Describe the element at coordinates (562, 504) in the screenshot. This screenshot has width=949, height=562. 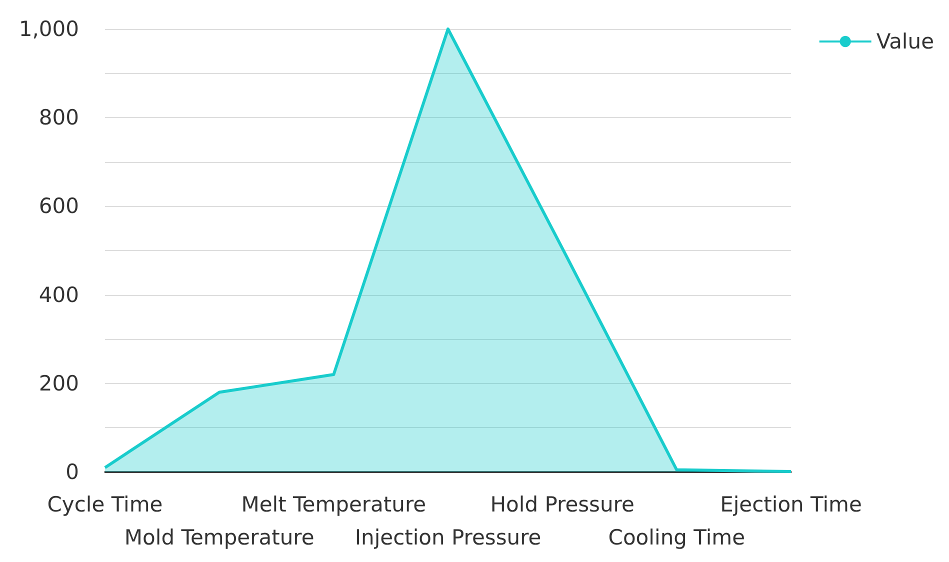
I see `x-tick-label: Hold Pressure` at that location.